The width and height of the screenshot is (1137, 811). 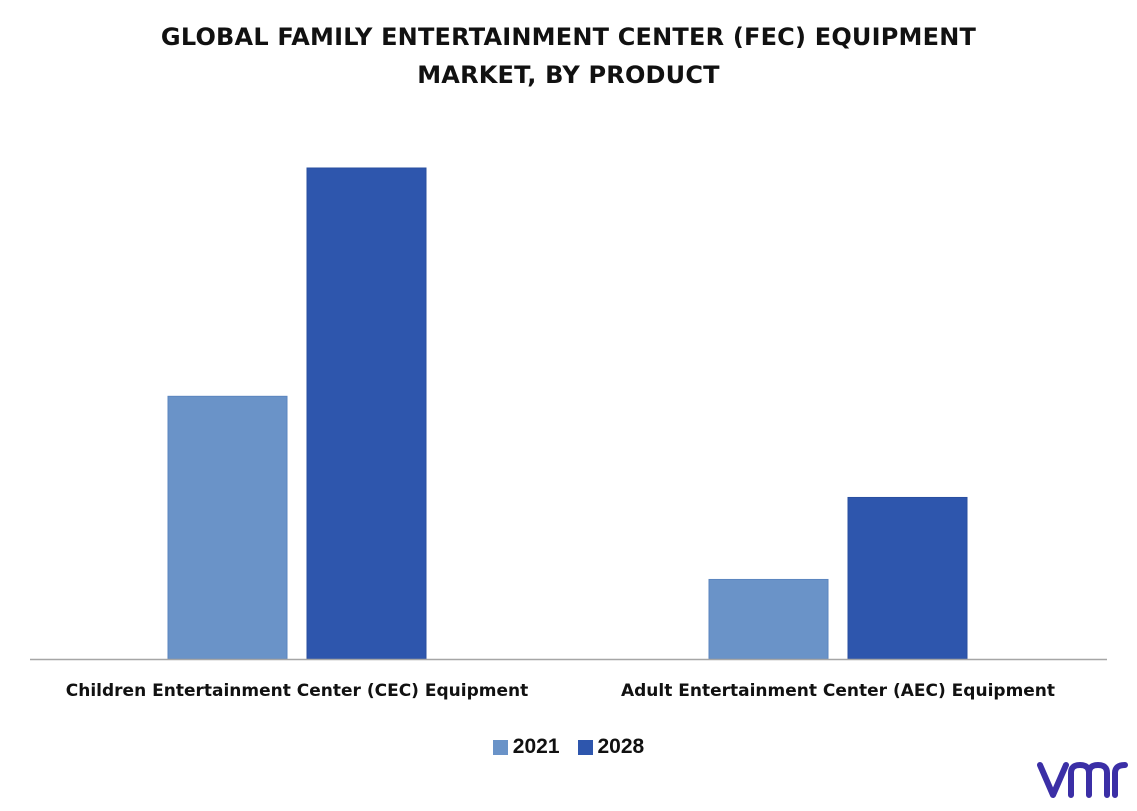 I want to click on logo-v-stroke, so click(x=1053, y=780).